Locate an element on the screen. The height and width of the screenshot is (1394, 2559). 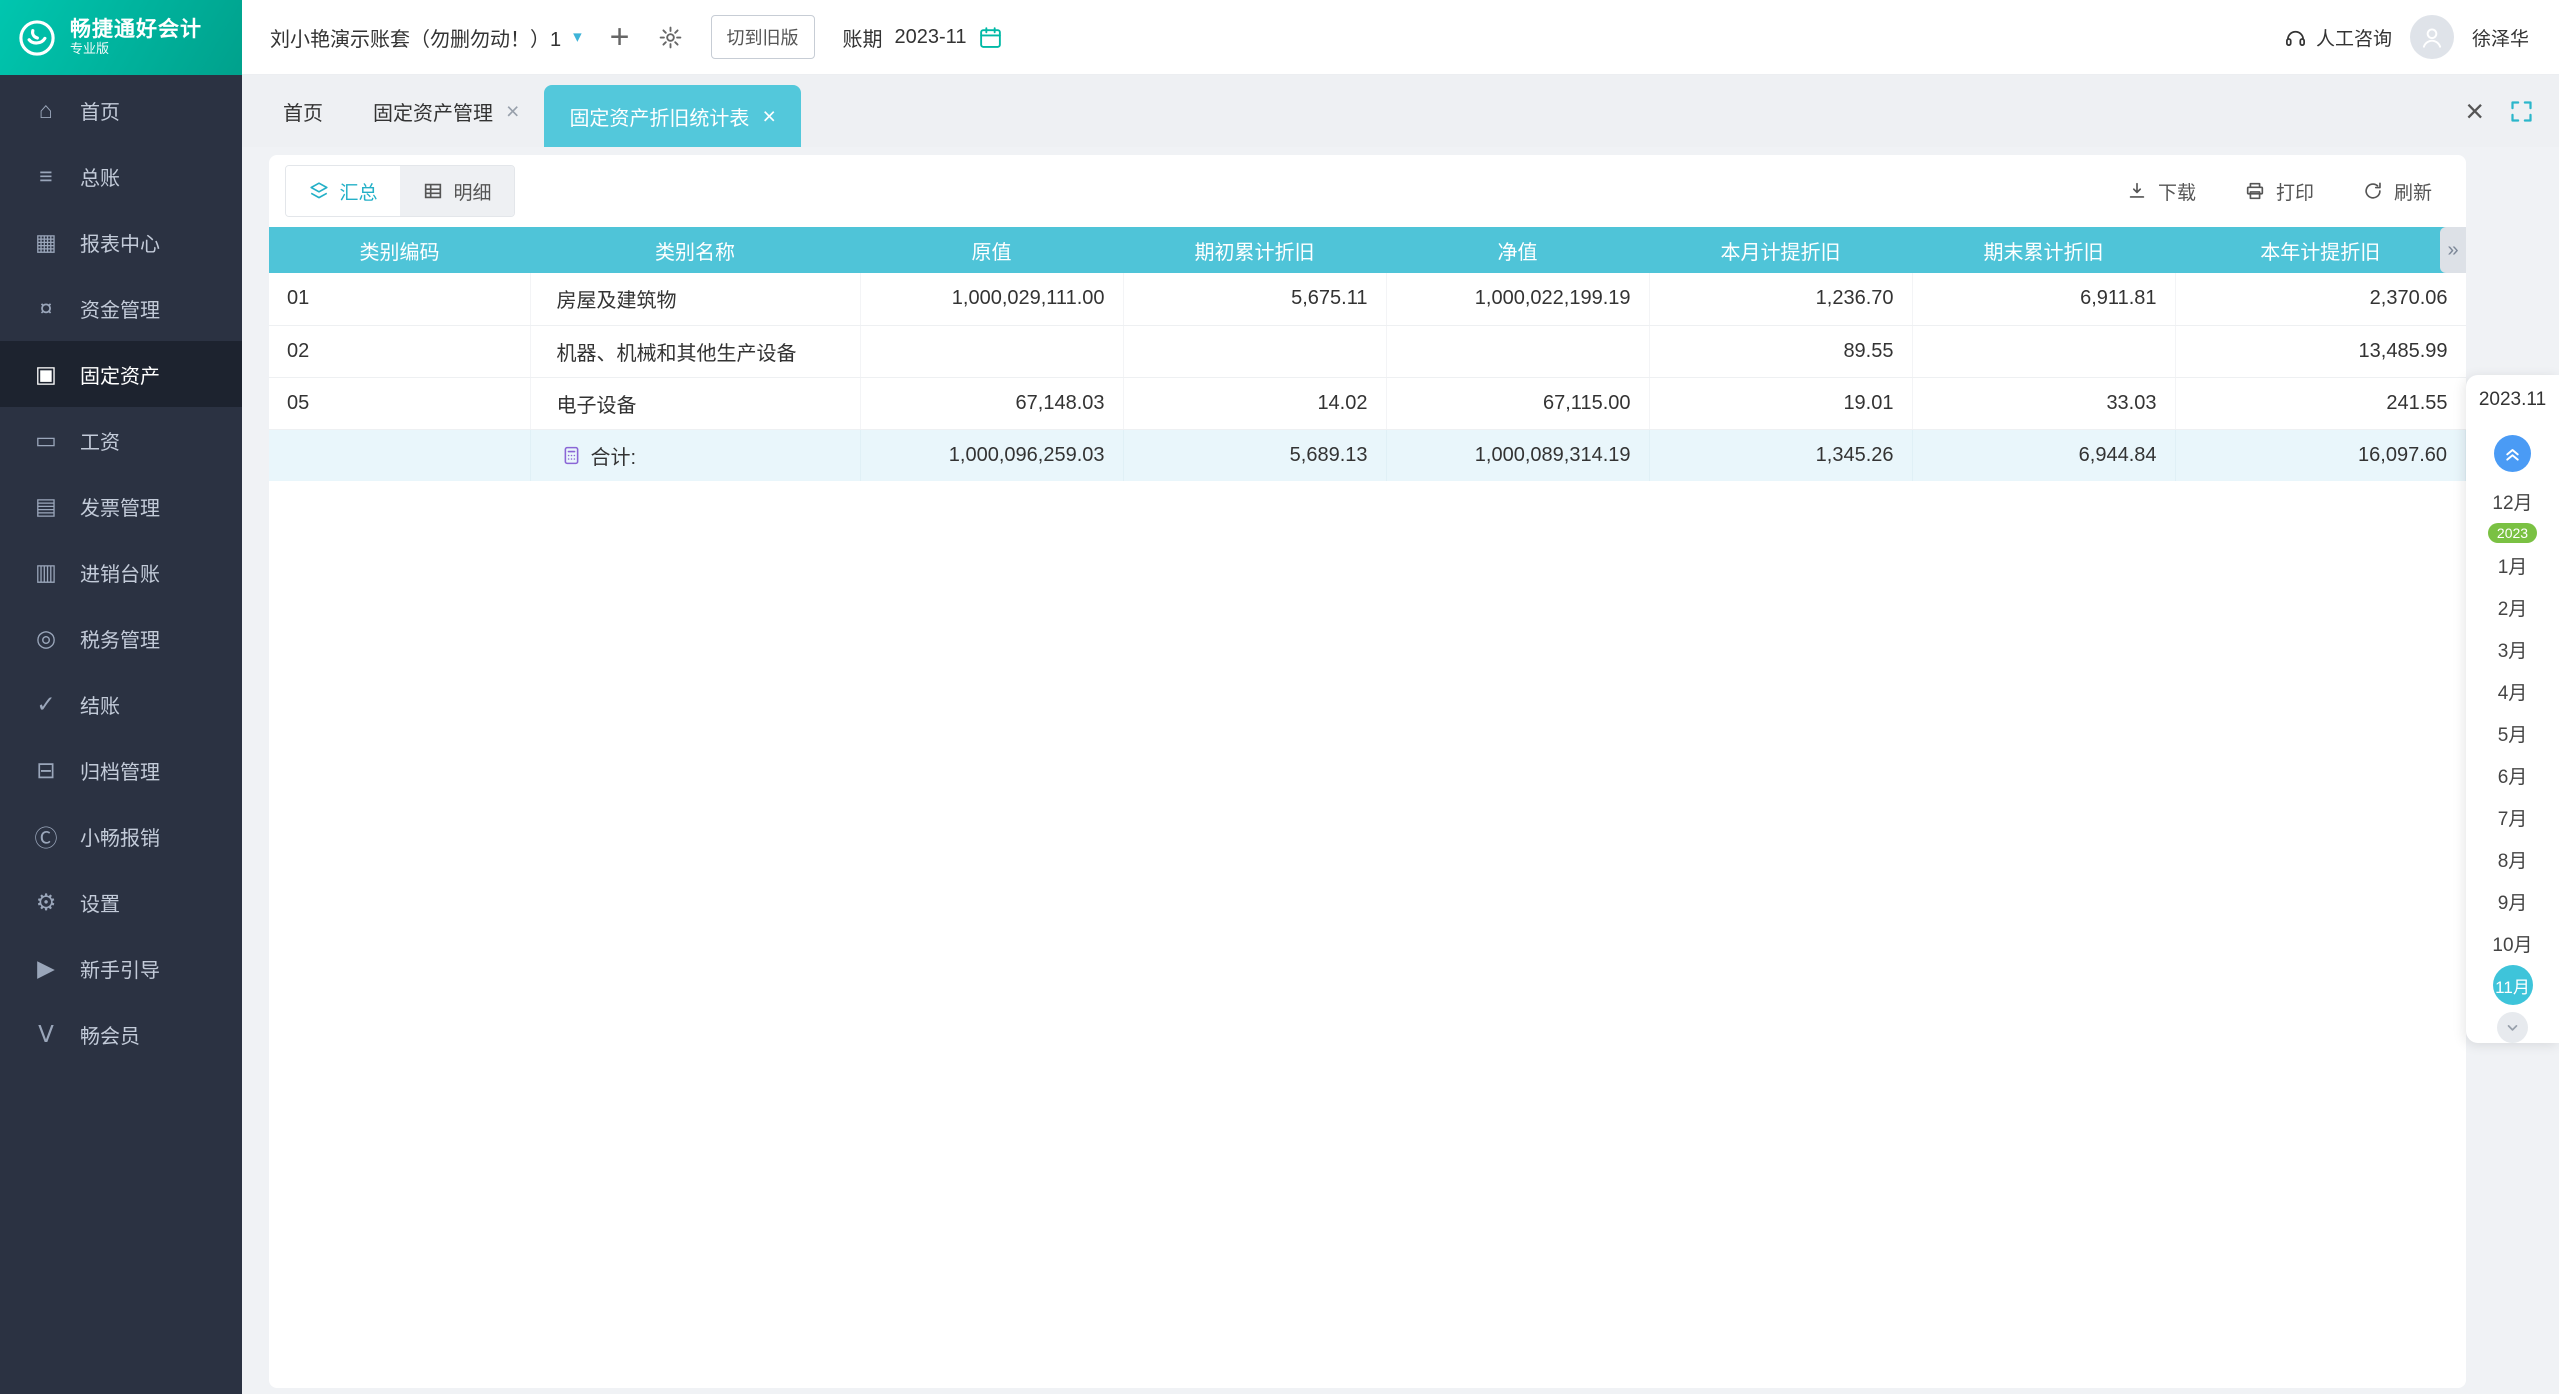
sidebar-item-label: 设置 is located at coordinates (100, 904).